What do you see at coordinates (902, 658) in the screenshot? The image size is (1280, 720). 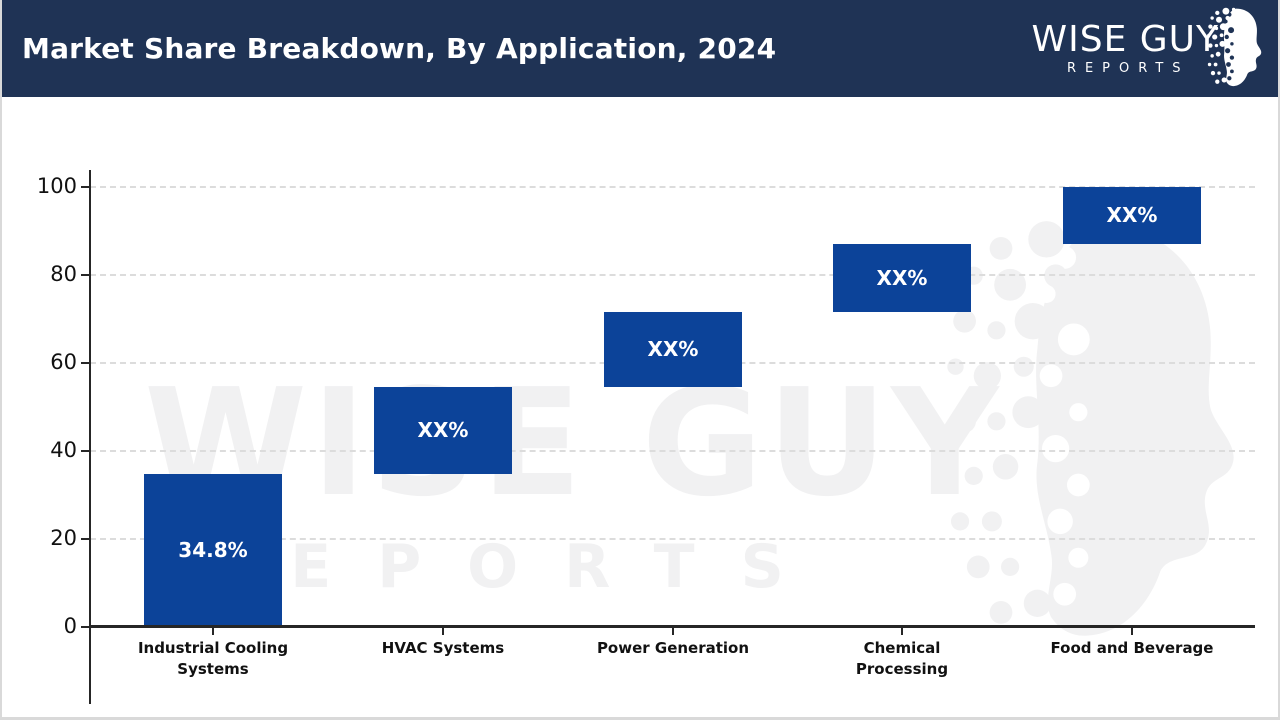 I see `x-category-label-chemical-processing: Chemical Processing` at bounding box center [902, 658].